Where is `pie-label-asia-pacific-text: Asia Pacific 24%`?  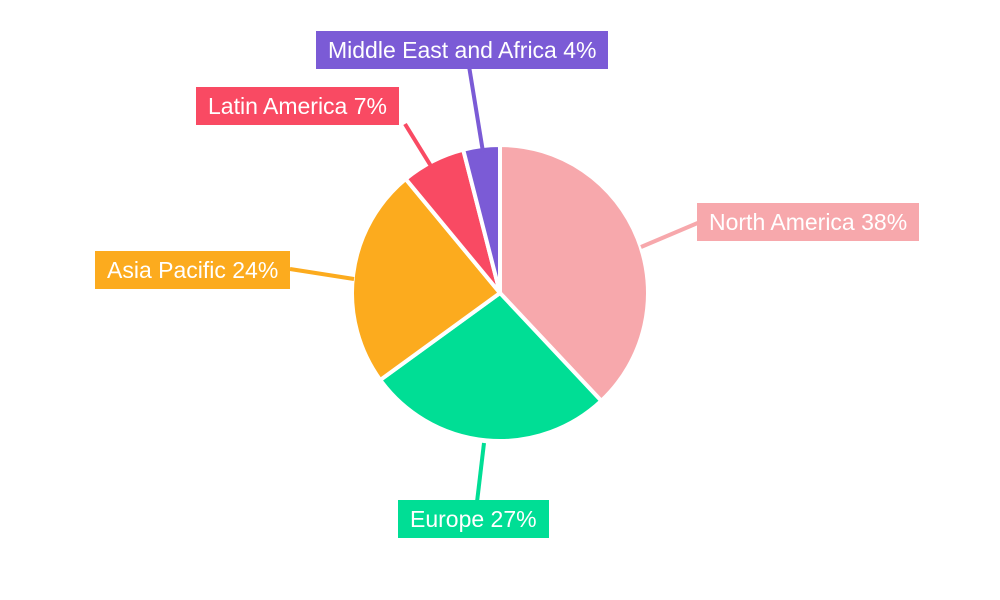
pie-label-asia-pacific-text: Asia Pacific 24% is located at coordinates (193, 270).